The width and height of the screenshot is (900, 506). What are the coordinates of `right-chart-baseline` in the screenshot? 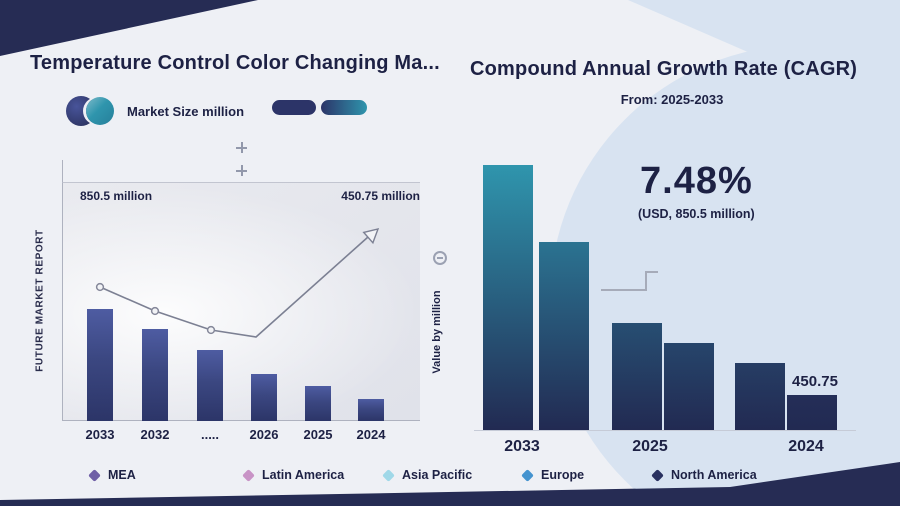 It's located at (665, 430).